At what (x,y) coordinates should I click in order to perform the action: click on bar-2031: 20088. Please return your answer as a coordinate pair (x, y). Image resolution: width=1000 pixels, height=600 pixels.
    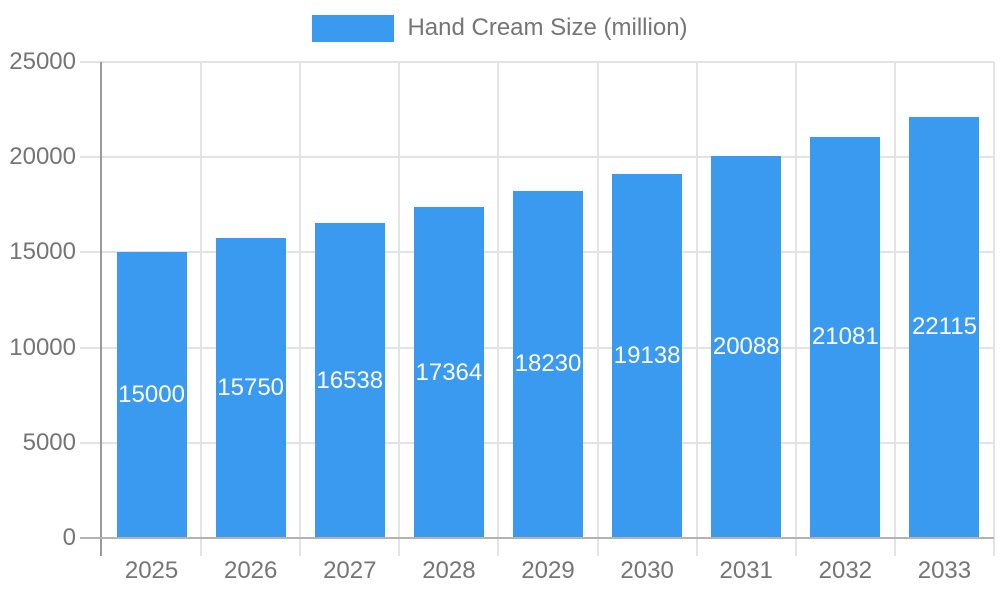
    Looking at the image, I should click on (746, 346).